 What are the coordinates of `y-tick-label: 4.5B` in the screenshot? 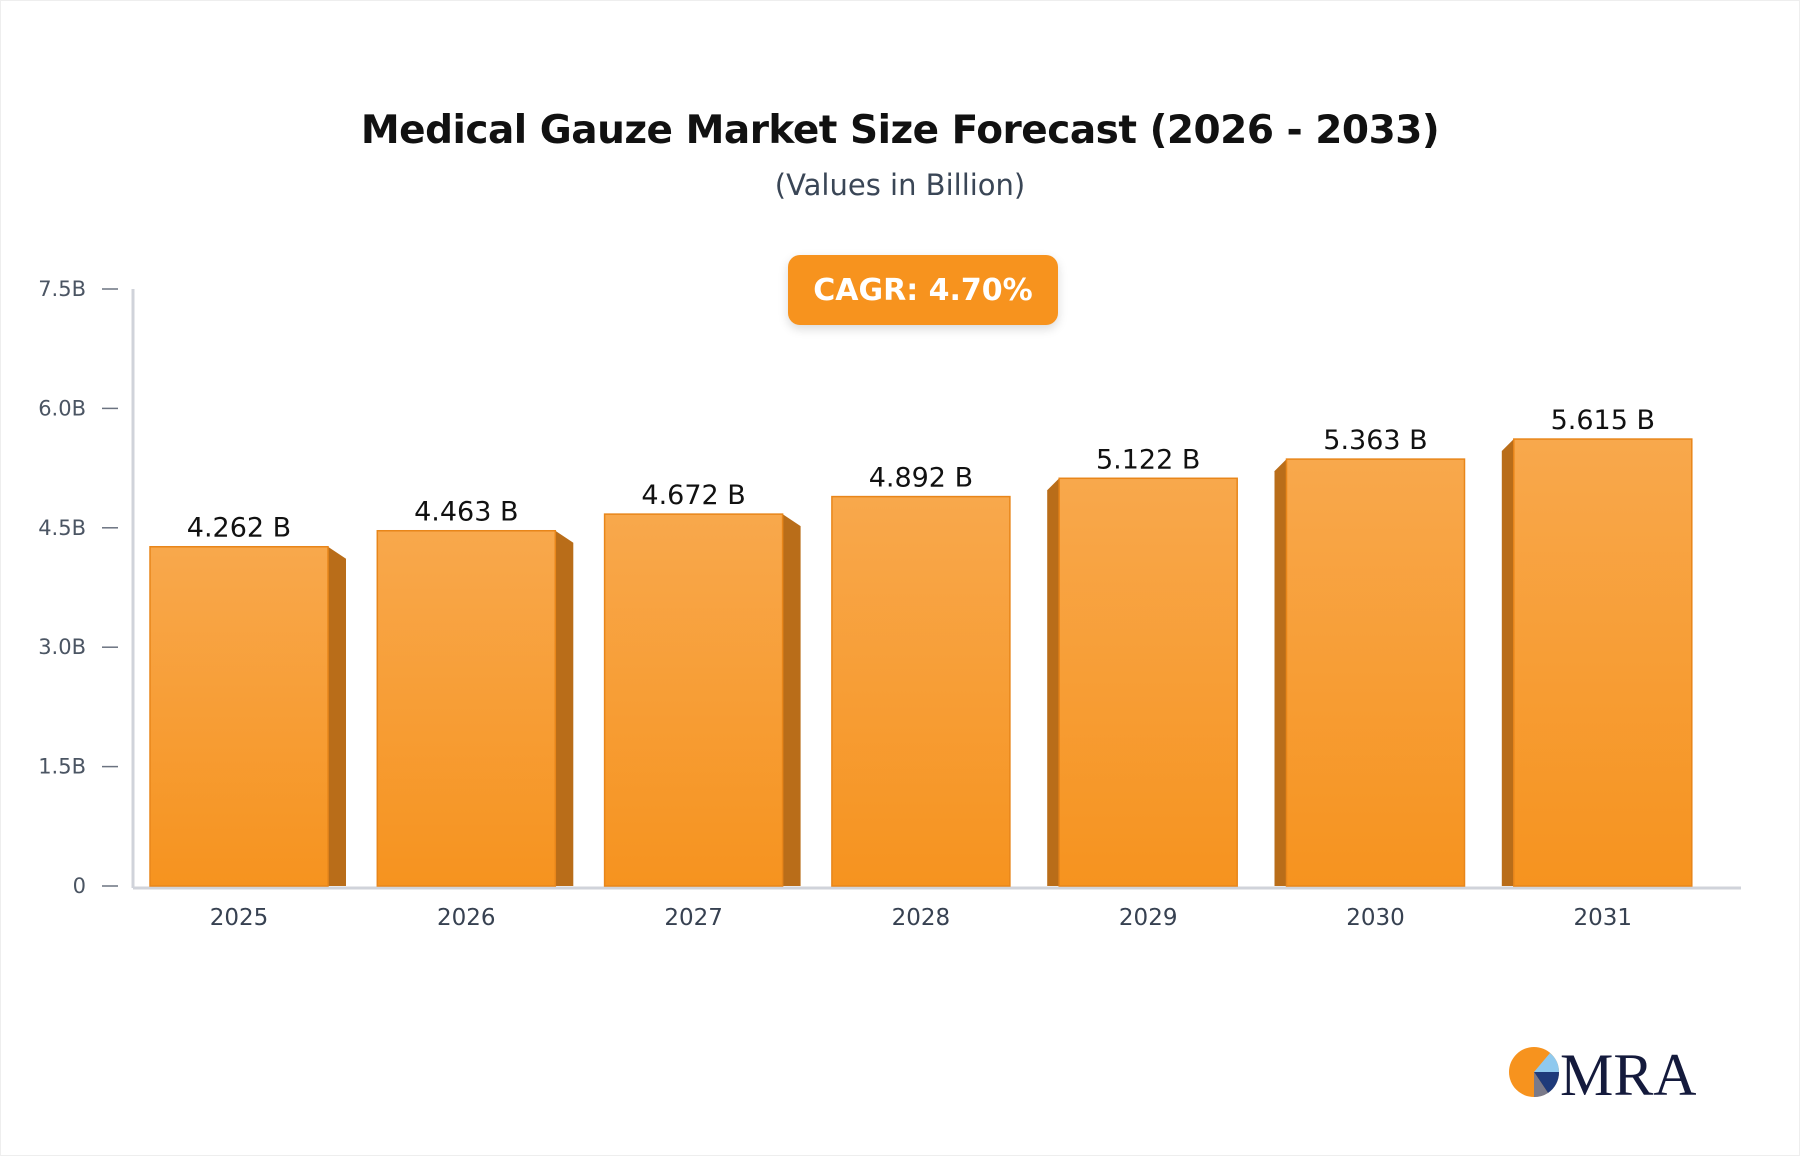 It's located at (62, 528).